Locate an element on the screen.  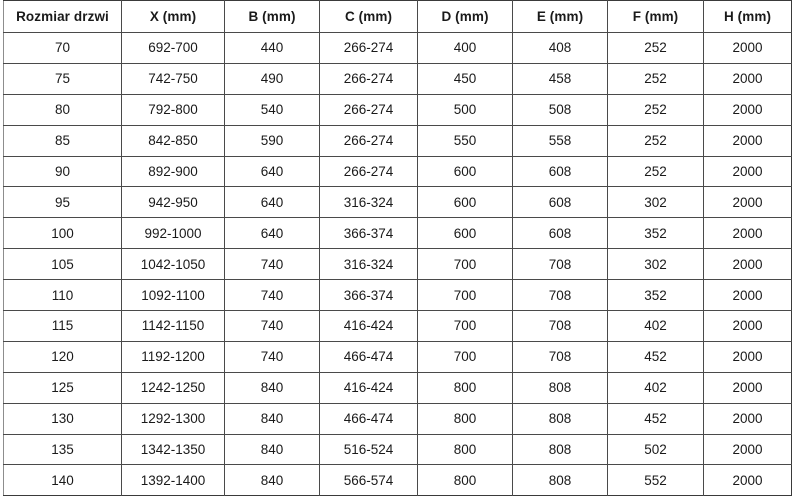
cell-b: 540 is located at coordinates (272, 110).